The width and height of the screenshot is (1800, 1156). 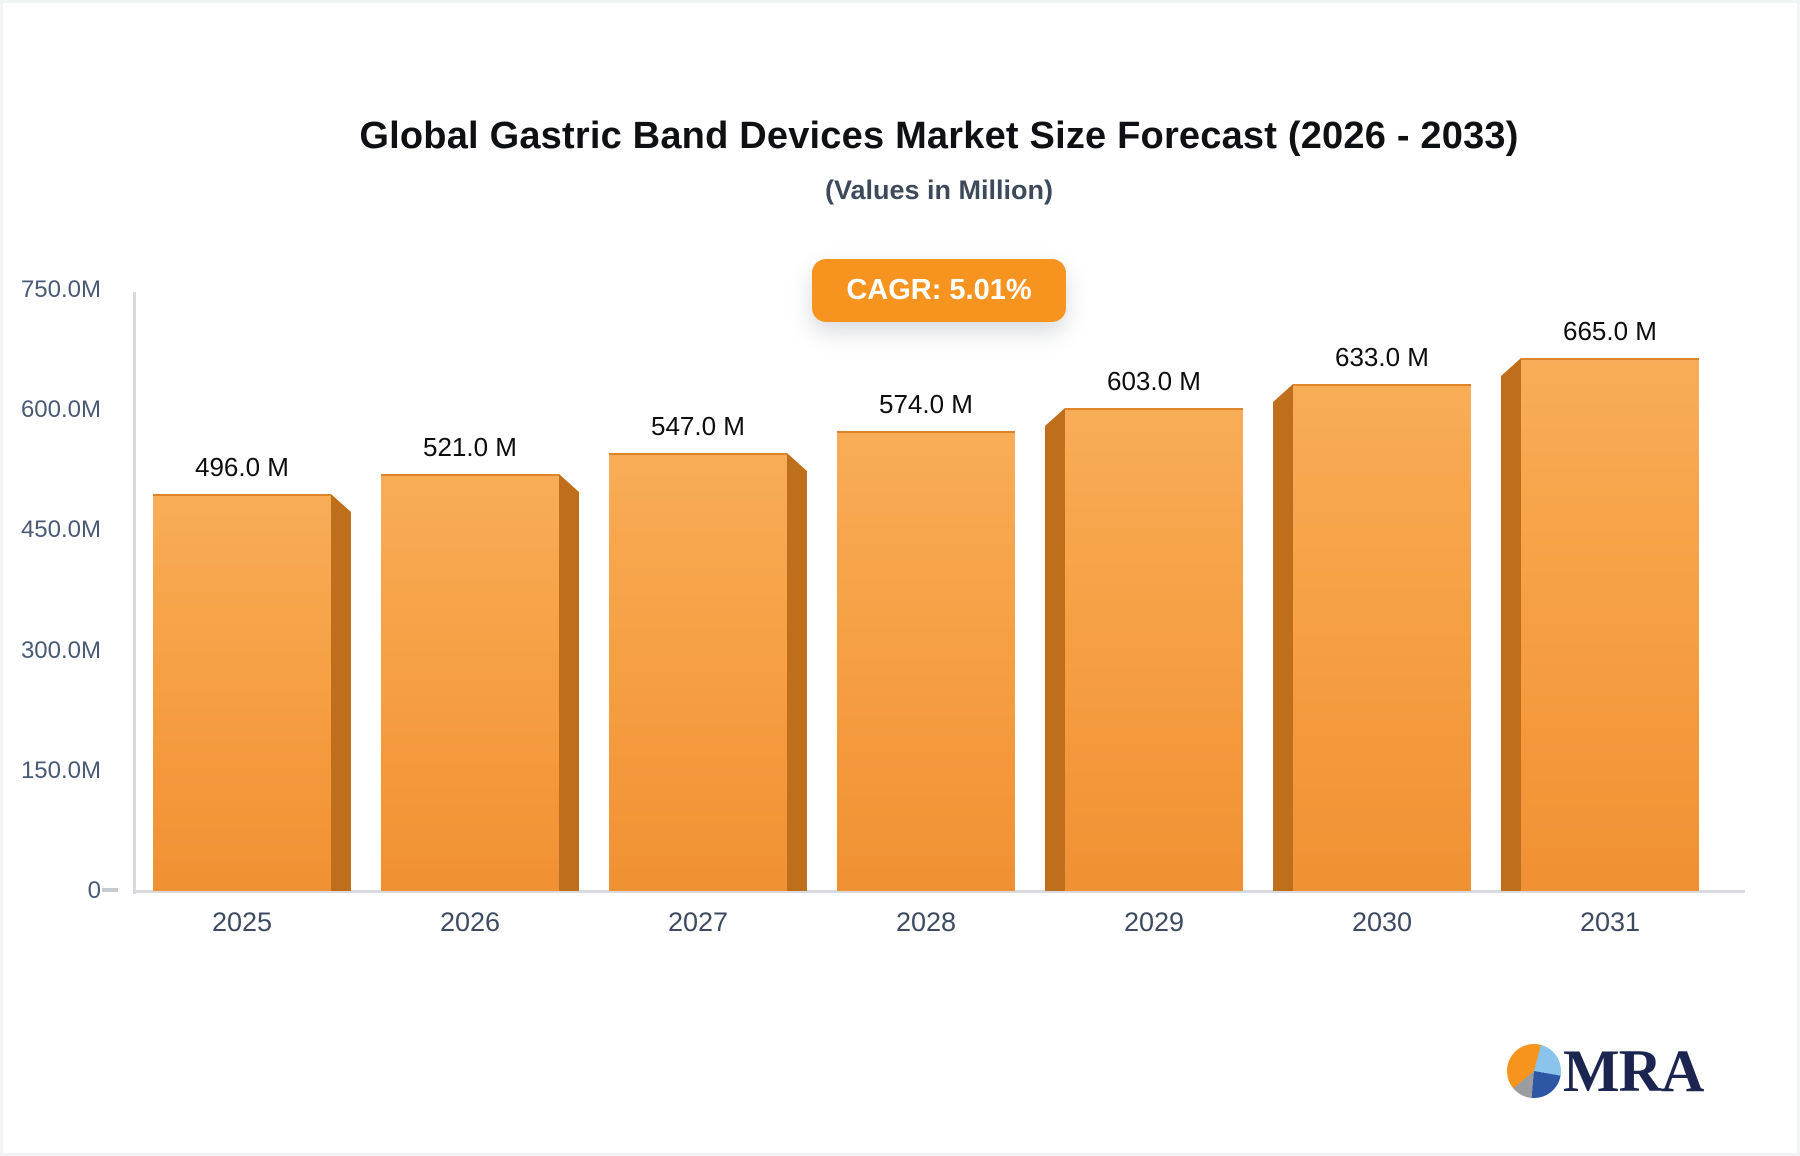 I want to click on brand-logo: MRA, so click(x=1605, y=1071).